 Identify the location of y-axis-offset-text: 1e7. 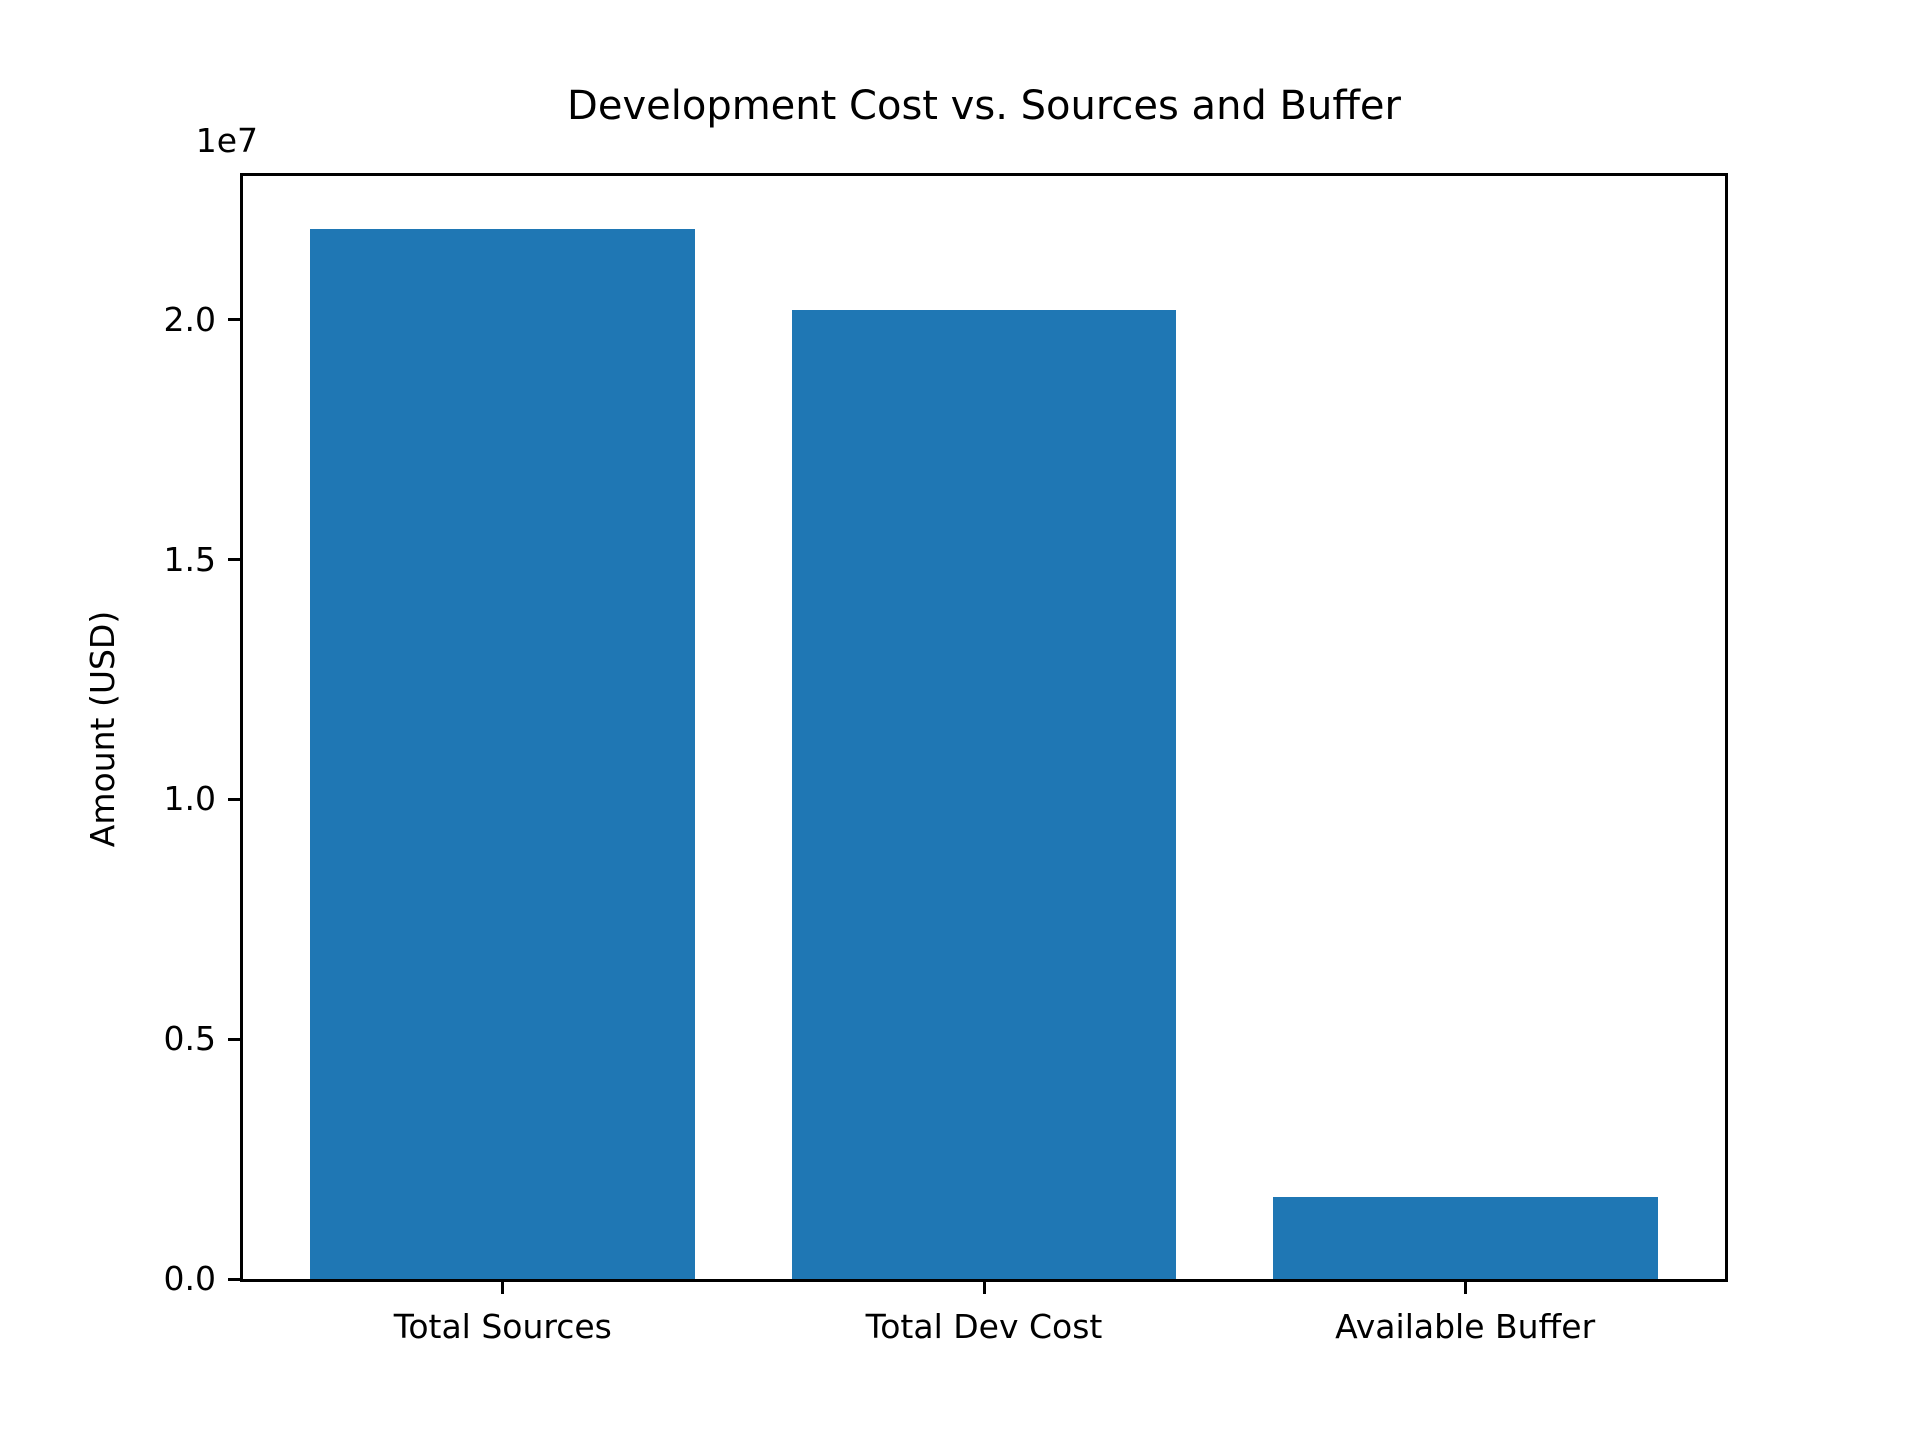
(226, 140).